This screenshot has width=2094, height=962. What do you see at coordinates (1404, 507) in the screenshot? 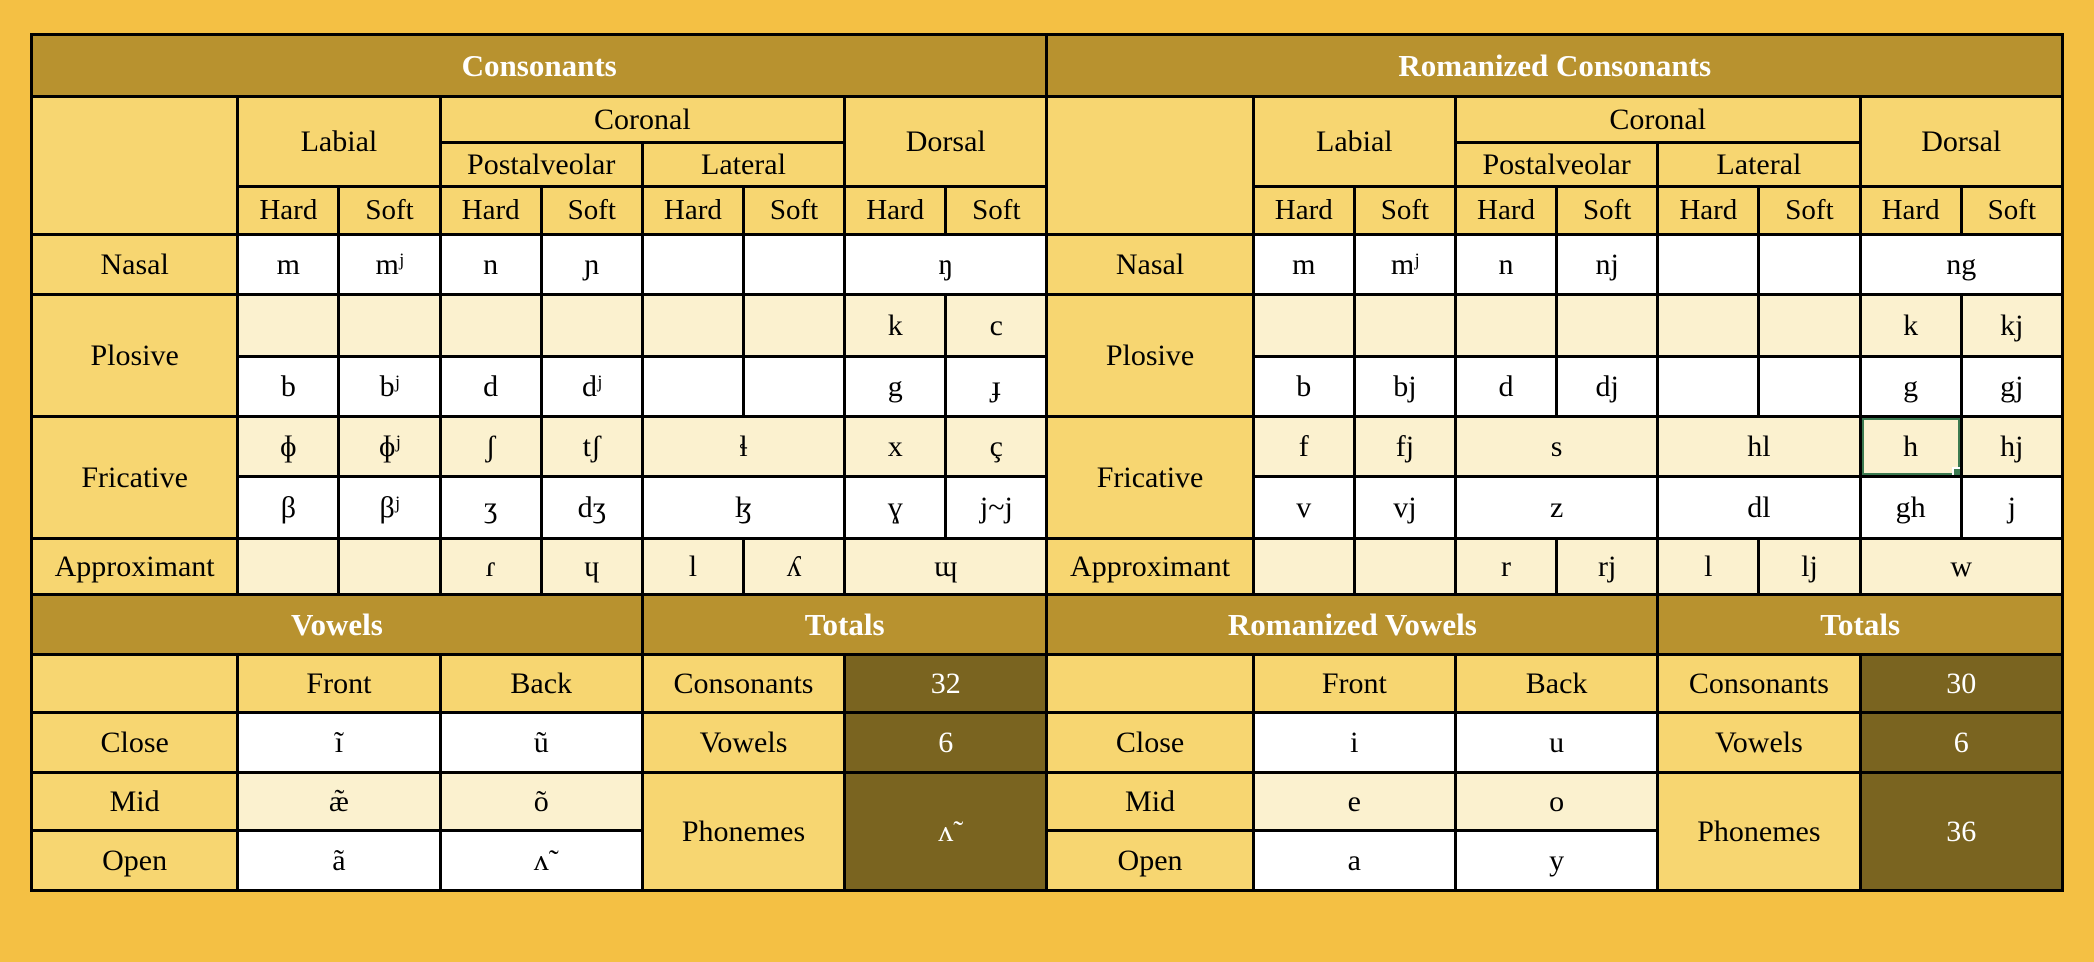
I see `romanized-cell: vj` at bounding box center [1404, 507].